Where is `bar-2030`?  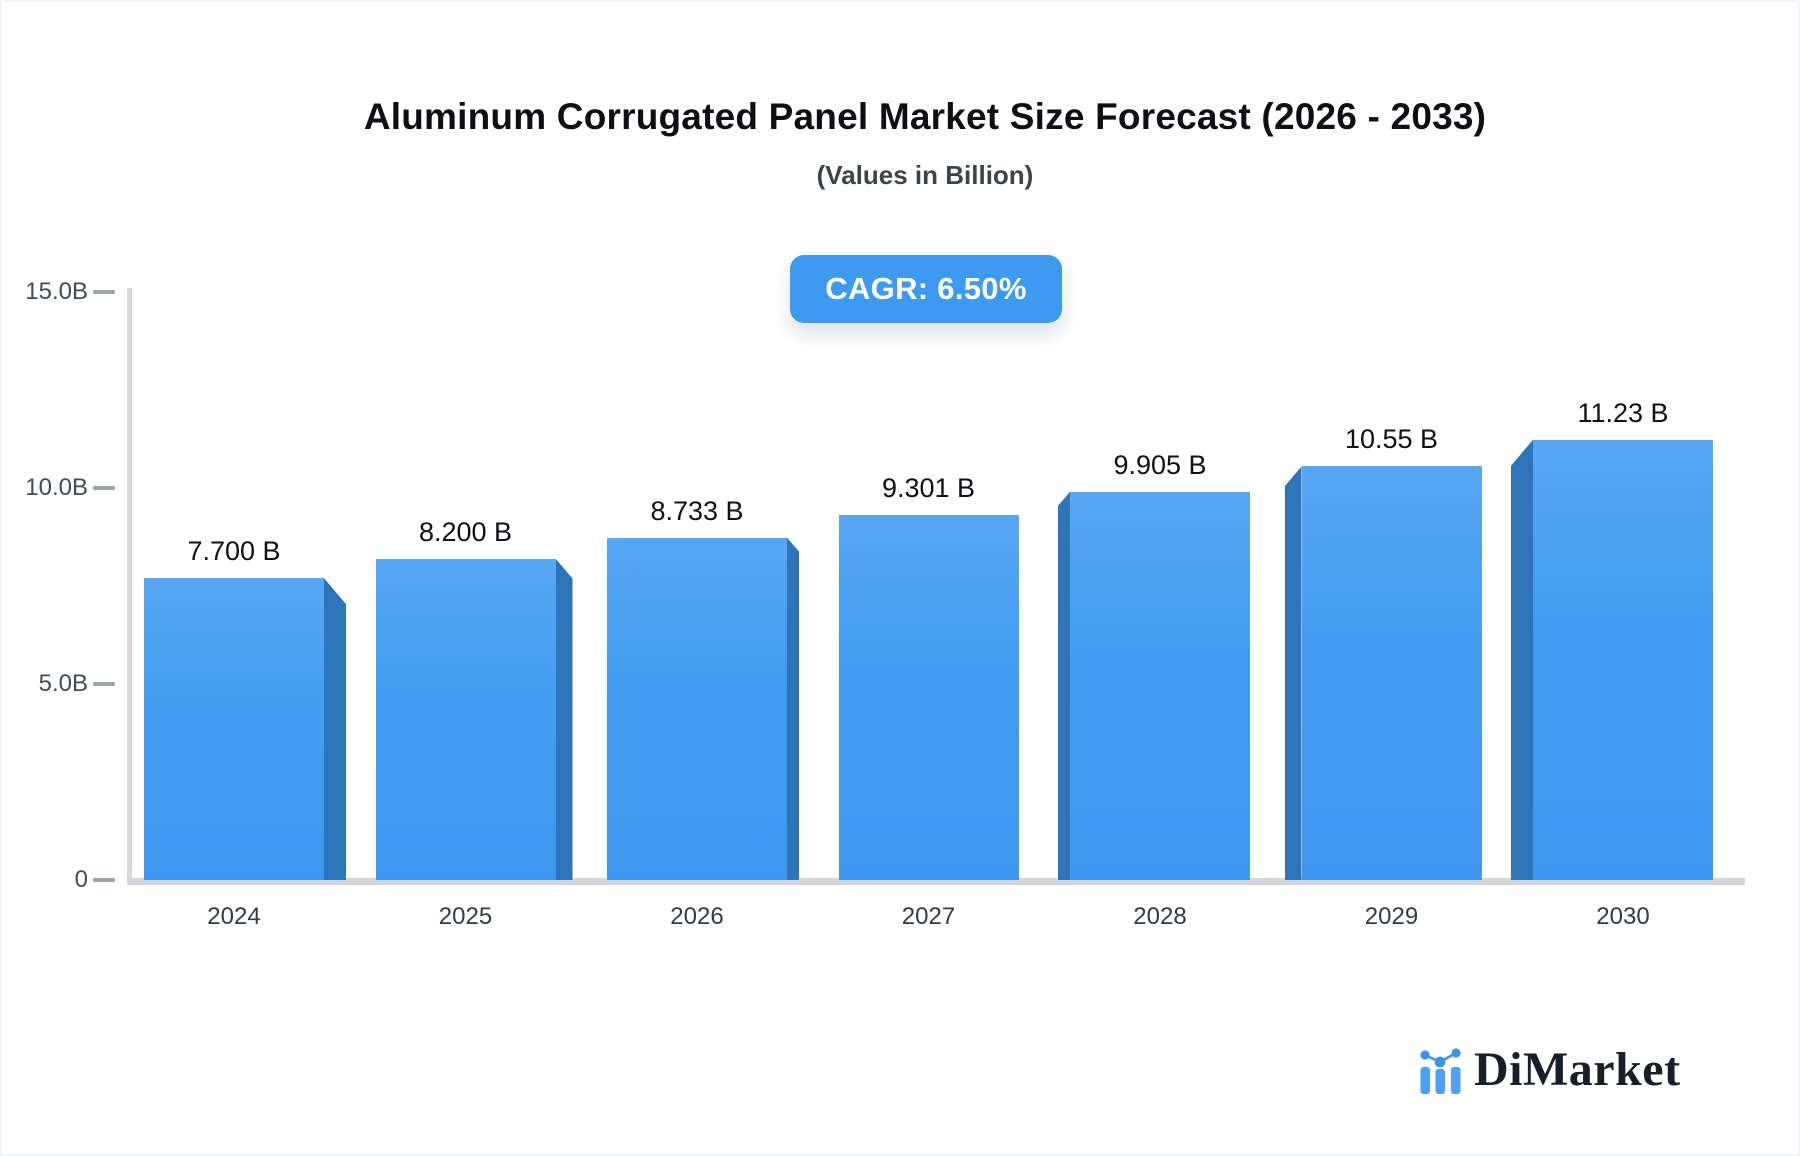
bar-2030 is located at coordinates (1623, 659).